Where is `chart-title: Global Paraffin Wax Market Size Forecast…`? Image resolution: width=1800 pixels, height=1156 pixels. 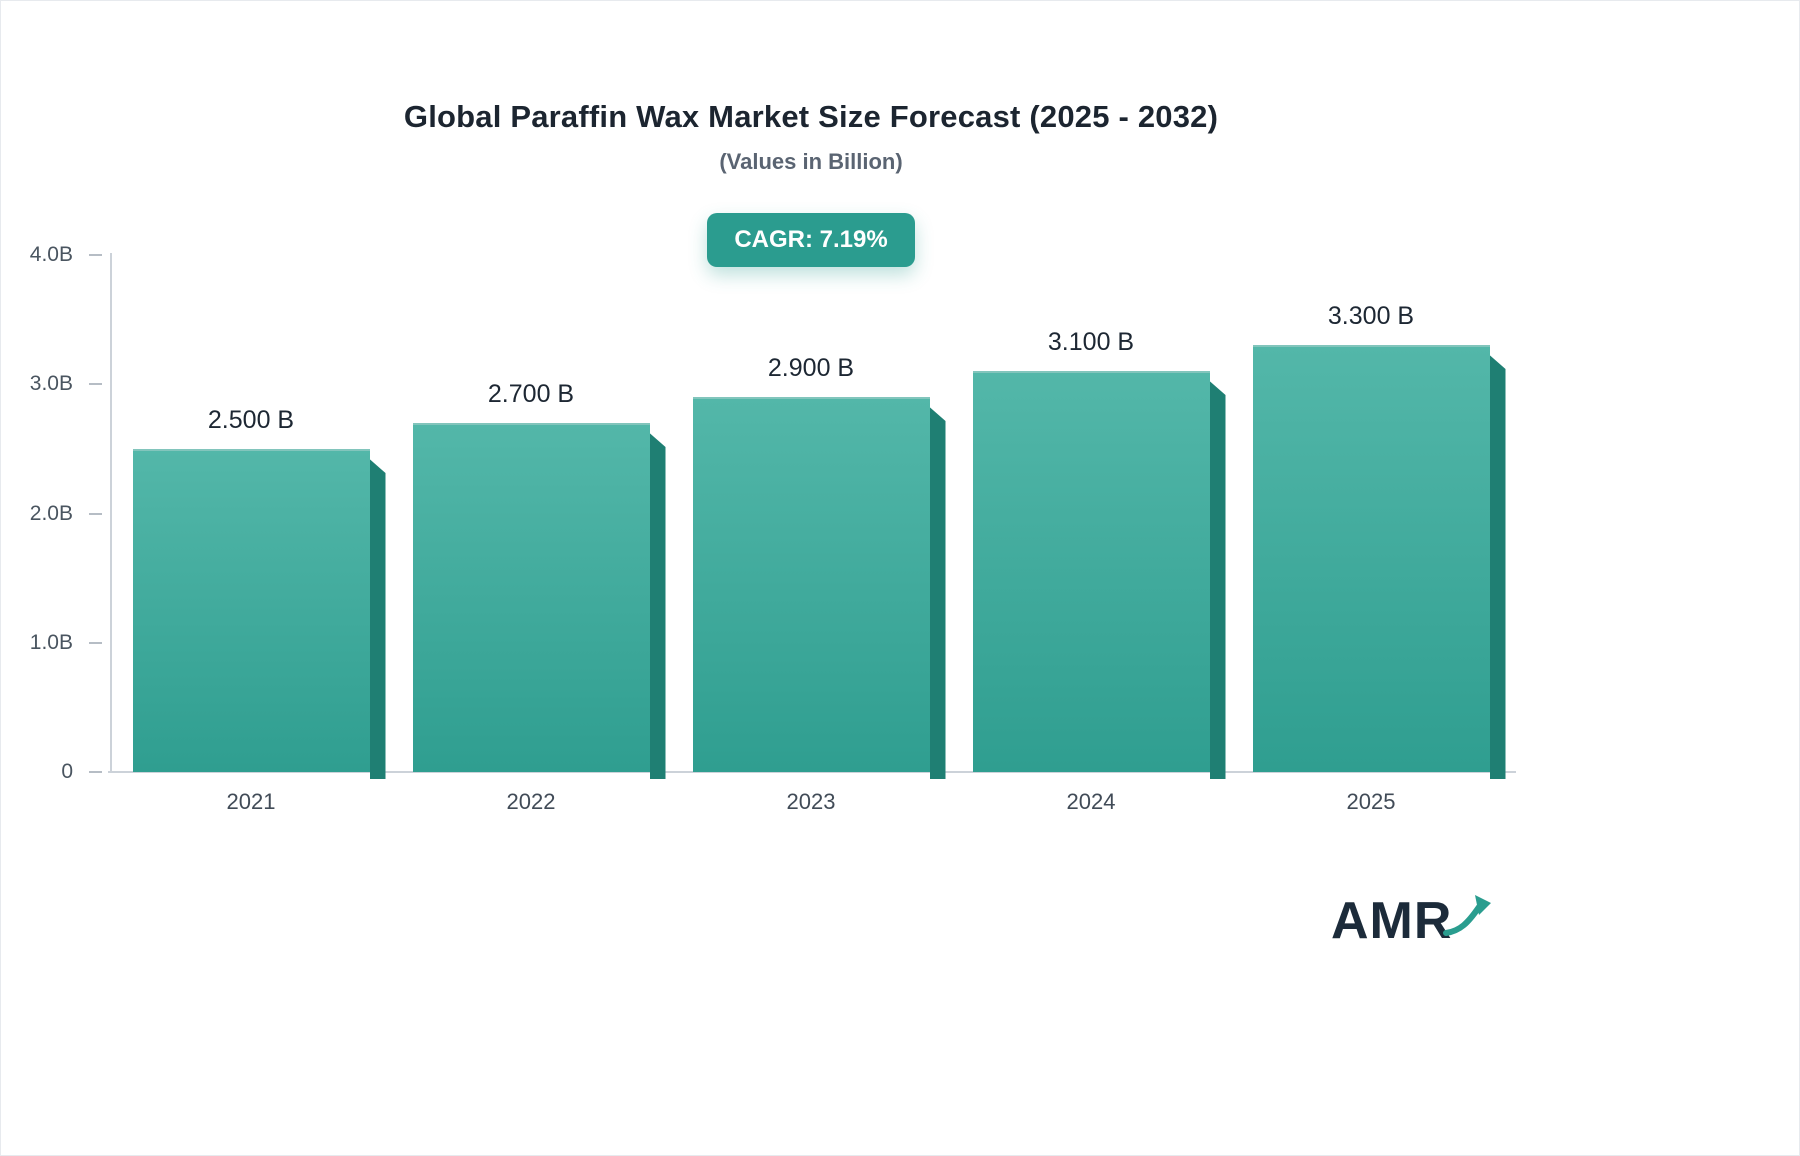 chart-title: Global Paraffin Wax Market Size Forecast… is located at coordinates (811, 116).